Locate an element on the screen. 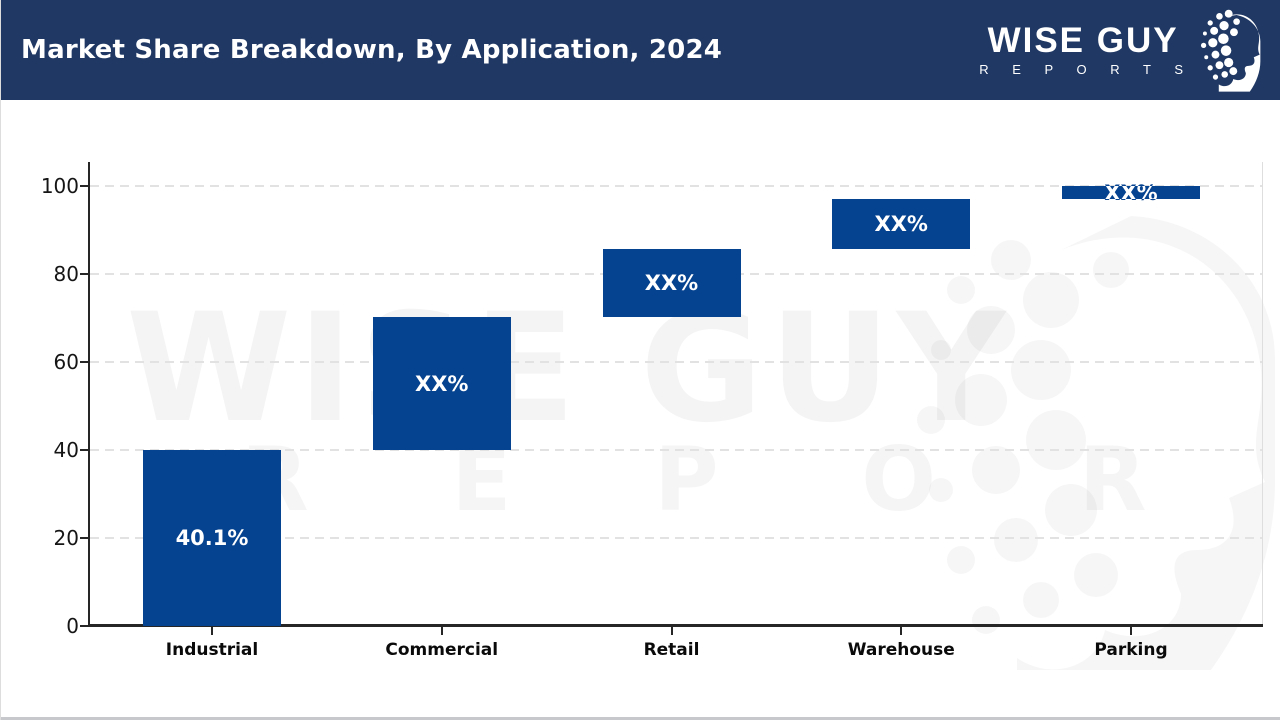 Image resolution: width=1280 pixels, height=720 pixels. bar-parking: XX% is located at coordinates (1131, 193).